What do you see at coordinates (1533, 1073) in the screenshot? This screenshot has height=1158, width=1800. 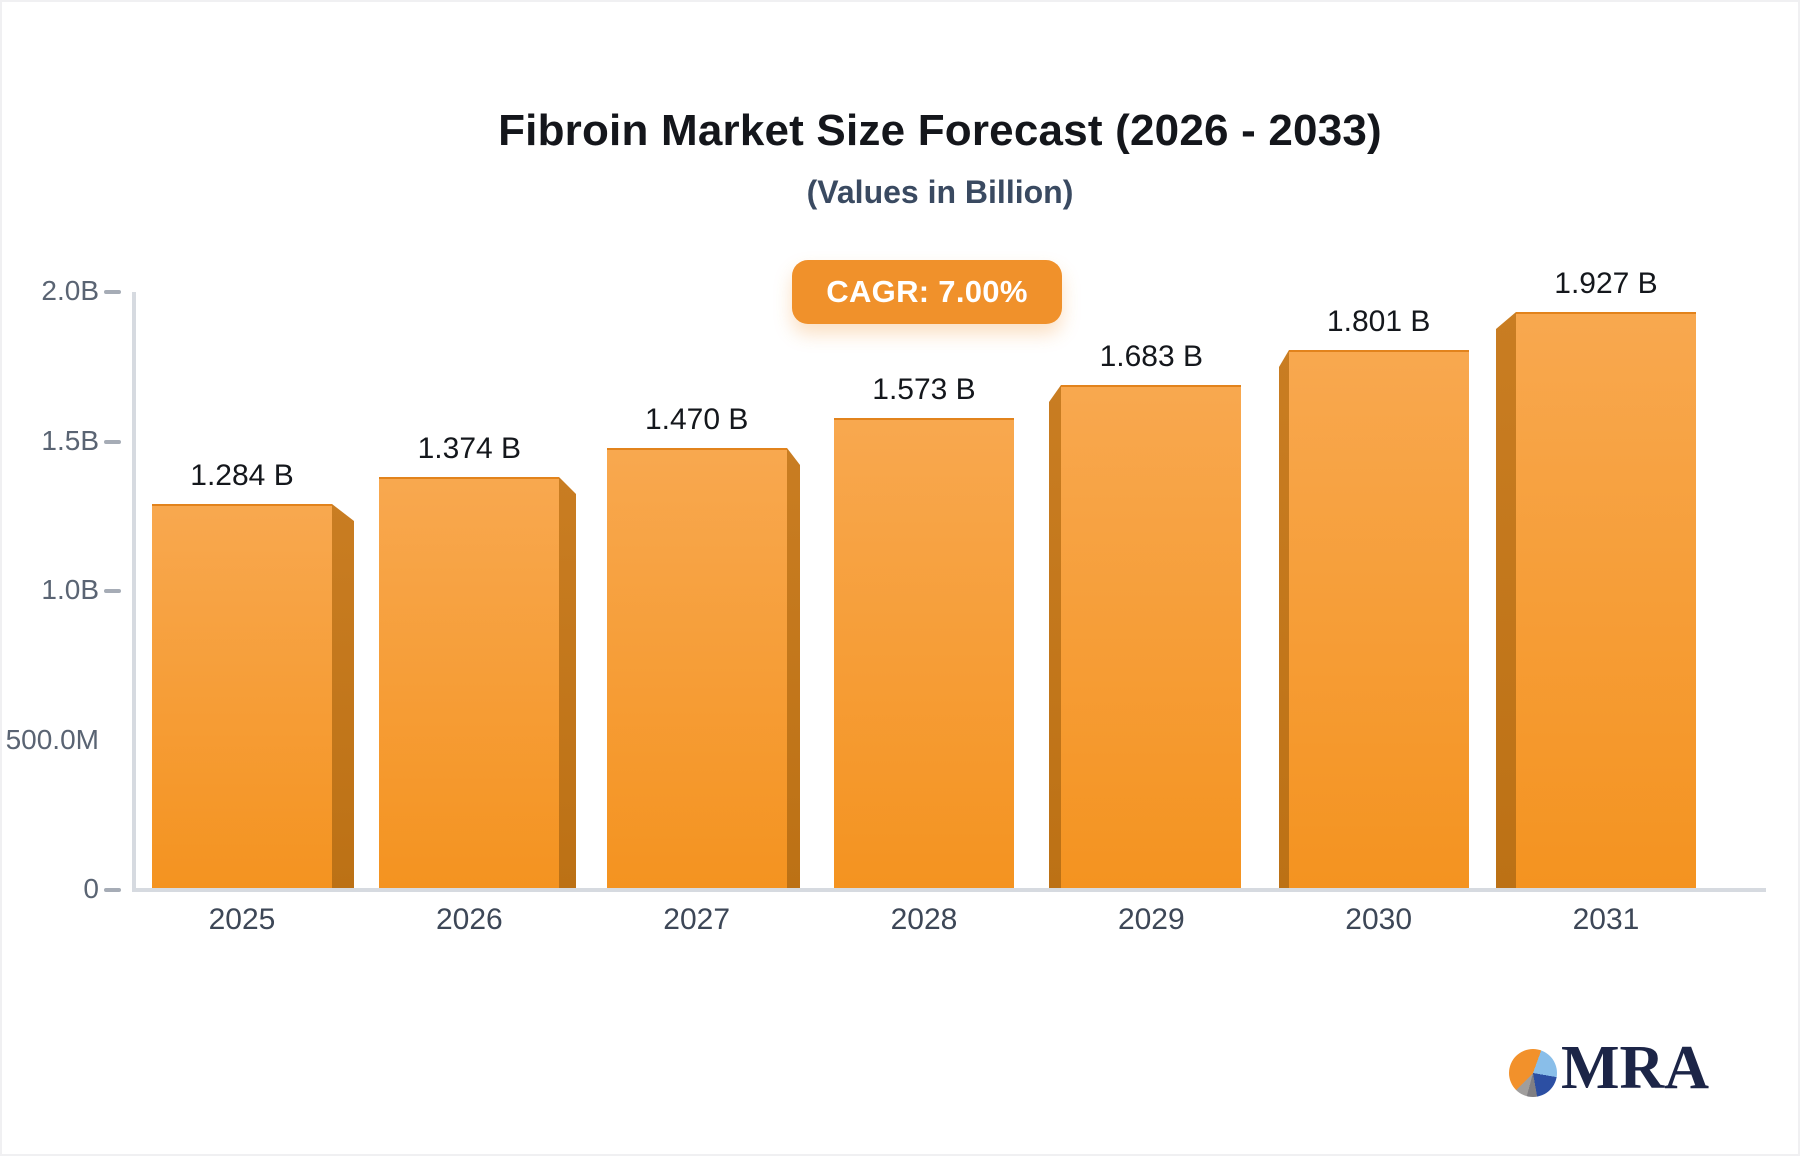 I see `pie-chart-logo-icon` at bounding box center [1533, 1073].